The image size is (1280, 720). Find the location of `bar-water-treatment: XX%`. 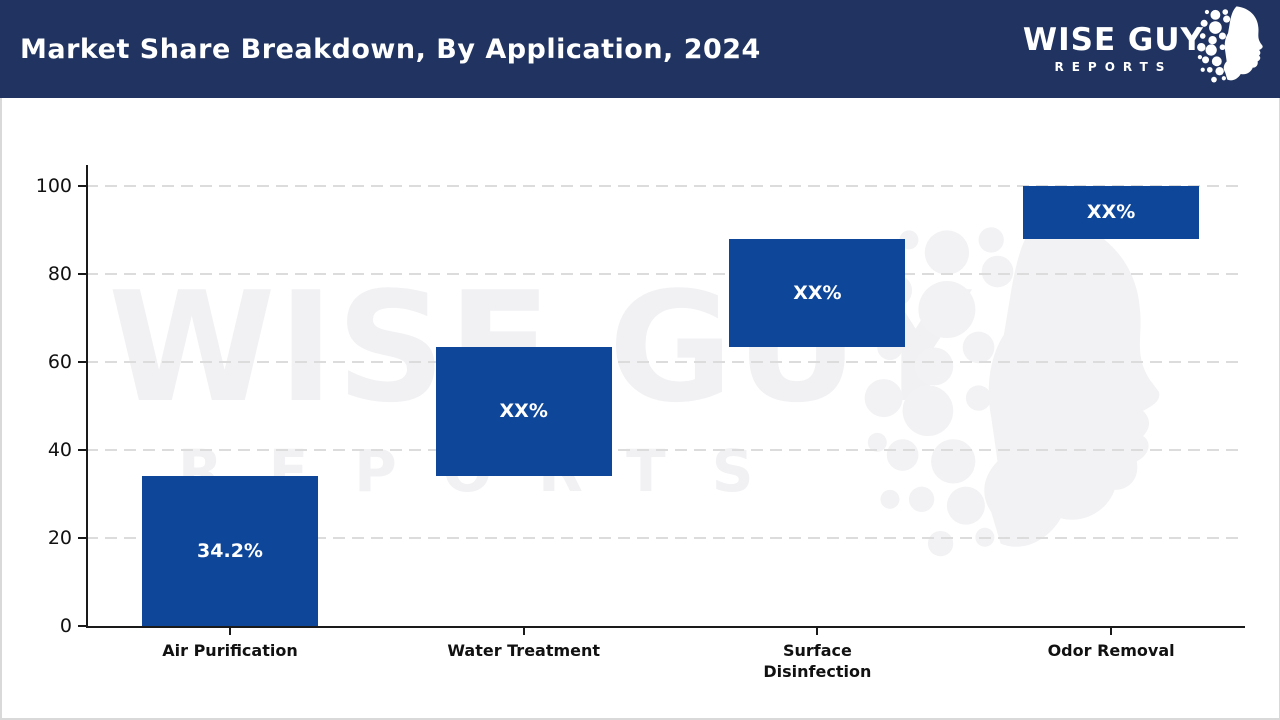

bar-water-treatment: XX% is located at coordinates (523, 411).